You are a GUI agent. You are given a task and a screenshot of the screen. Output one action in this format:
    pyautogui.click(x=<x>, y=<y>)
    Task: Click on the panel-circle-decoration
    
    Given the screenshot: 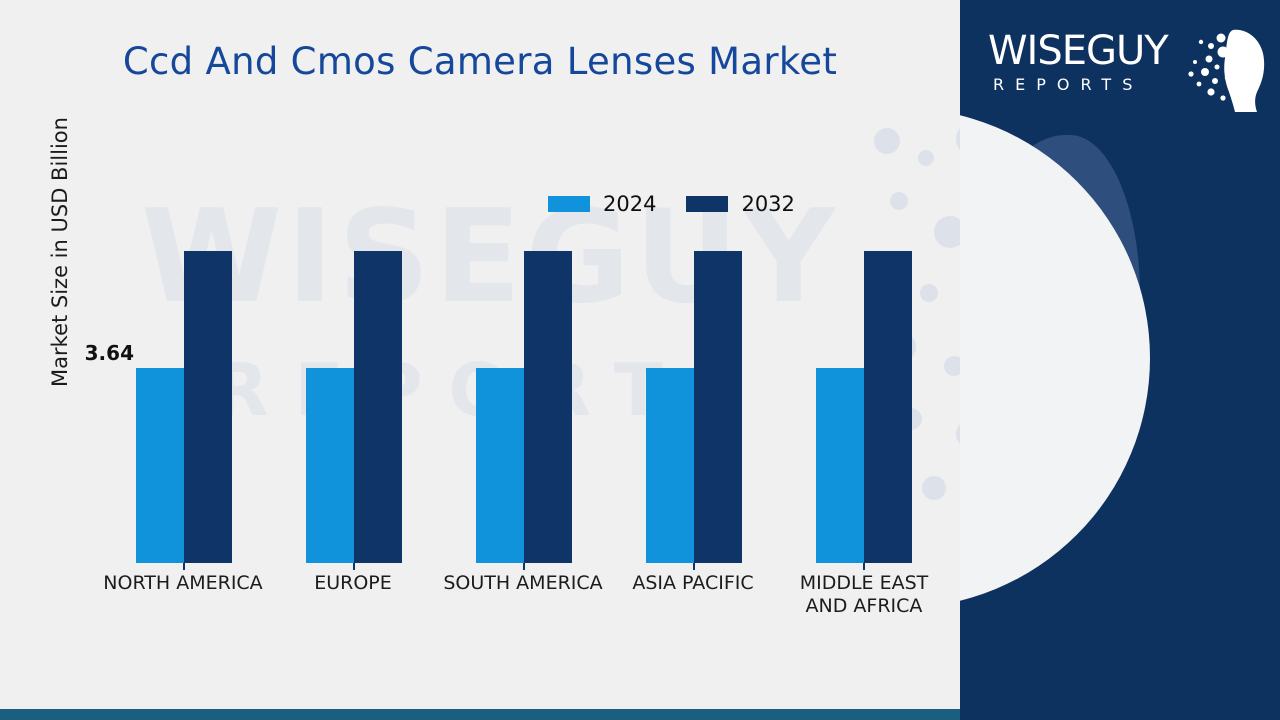 What is the action you would take?
    pyautogui.click(x=1055, y=358)
    